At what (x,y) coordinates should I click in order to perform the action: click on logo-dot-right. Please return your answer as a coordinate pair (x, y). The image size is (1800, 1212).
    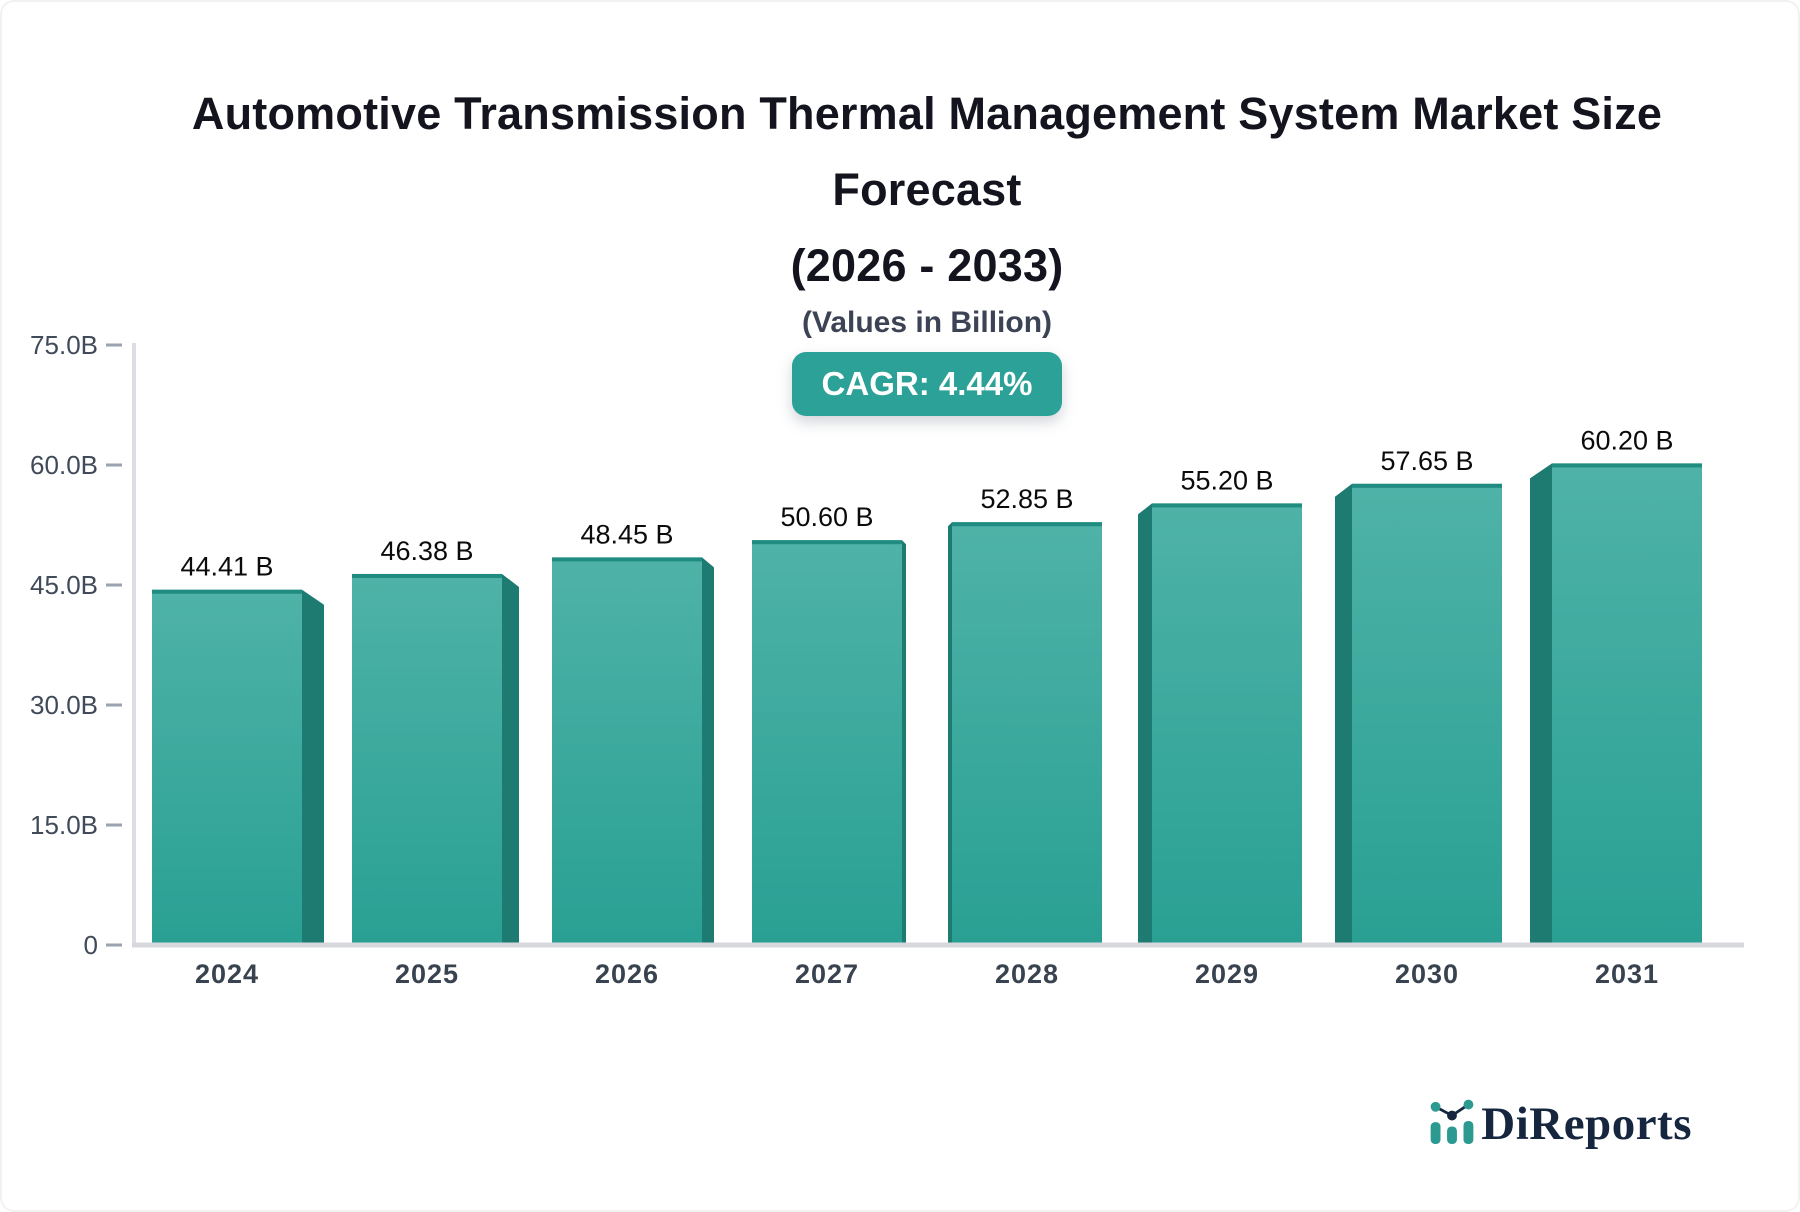
    Looking at the image, I should click on (1468, 1104).